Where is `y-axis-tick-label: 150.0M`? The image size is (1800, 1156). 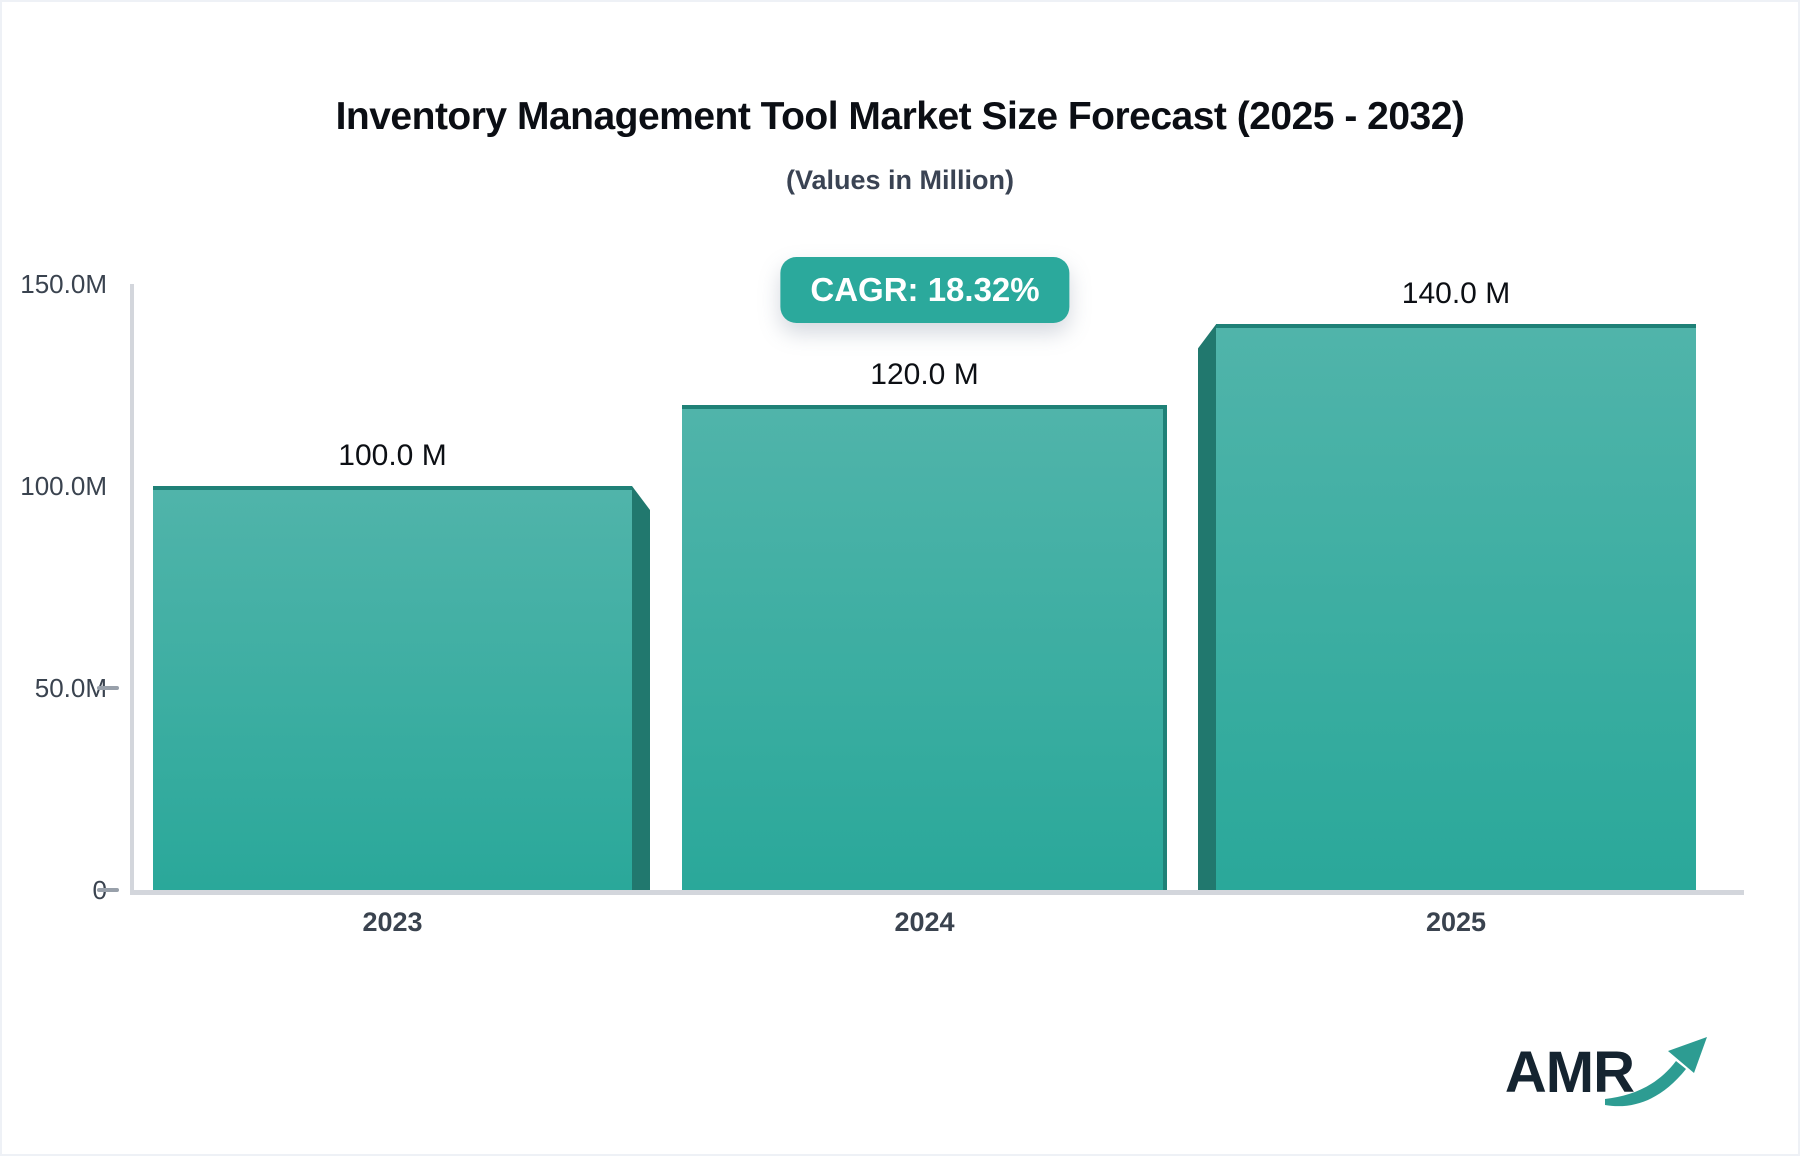 y-axis-tick-label: 150.0M is located at coordinates (63, 284).